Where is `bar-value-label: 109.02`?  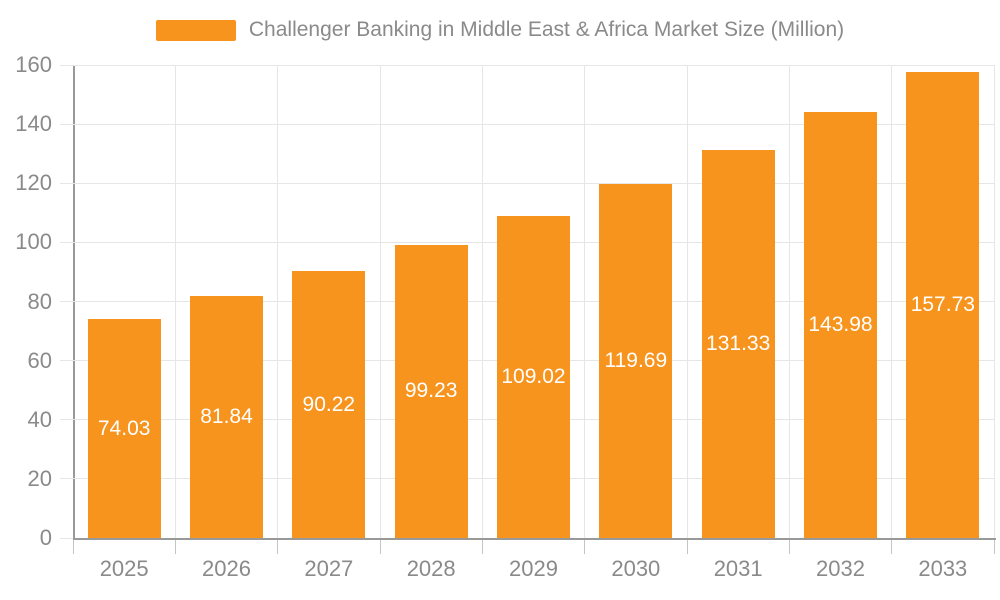
bar-value-label: 109.02 is located at coordinates (533, 376).